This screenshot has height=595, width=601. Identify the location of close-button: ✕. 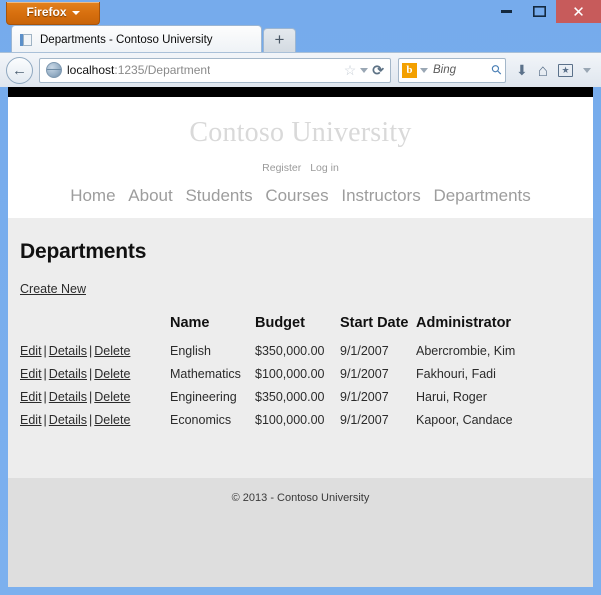
(578, 11).